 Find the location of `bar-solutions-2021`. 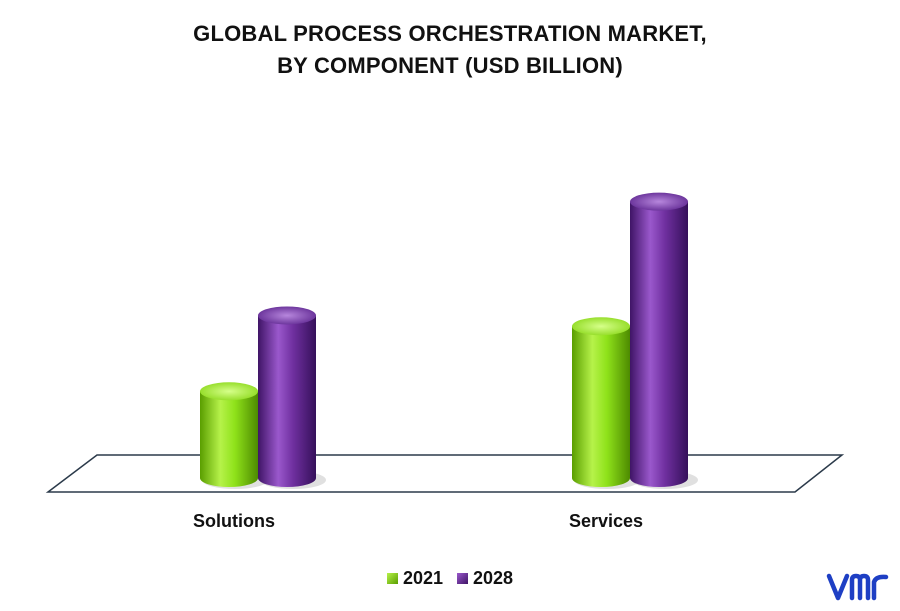

bar-solutions-2021 is located at coordinates (234, 435).